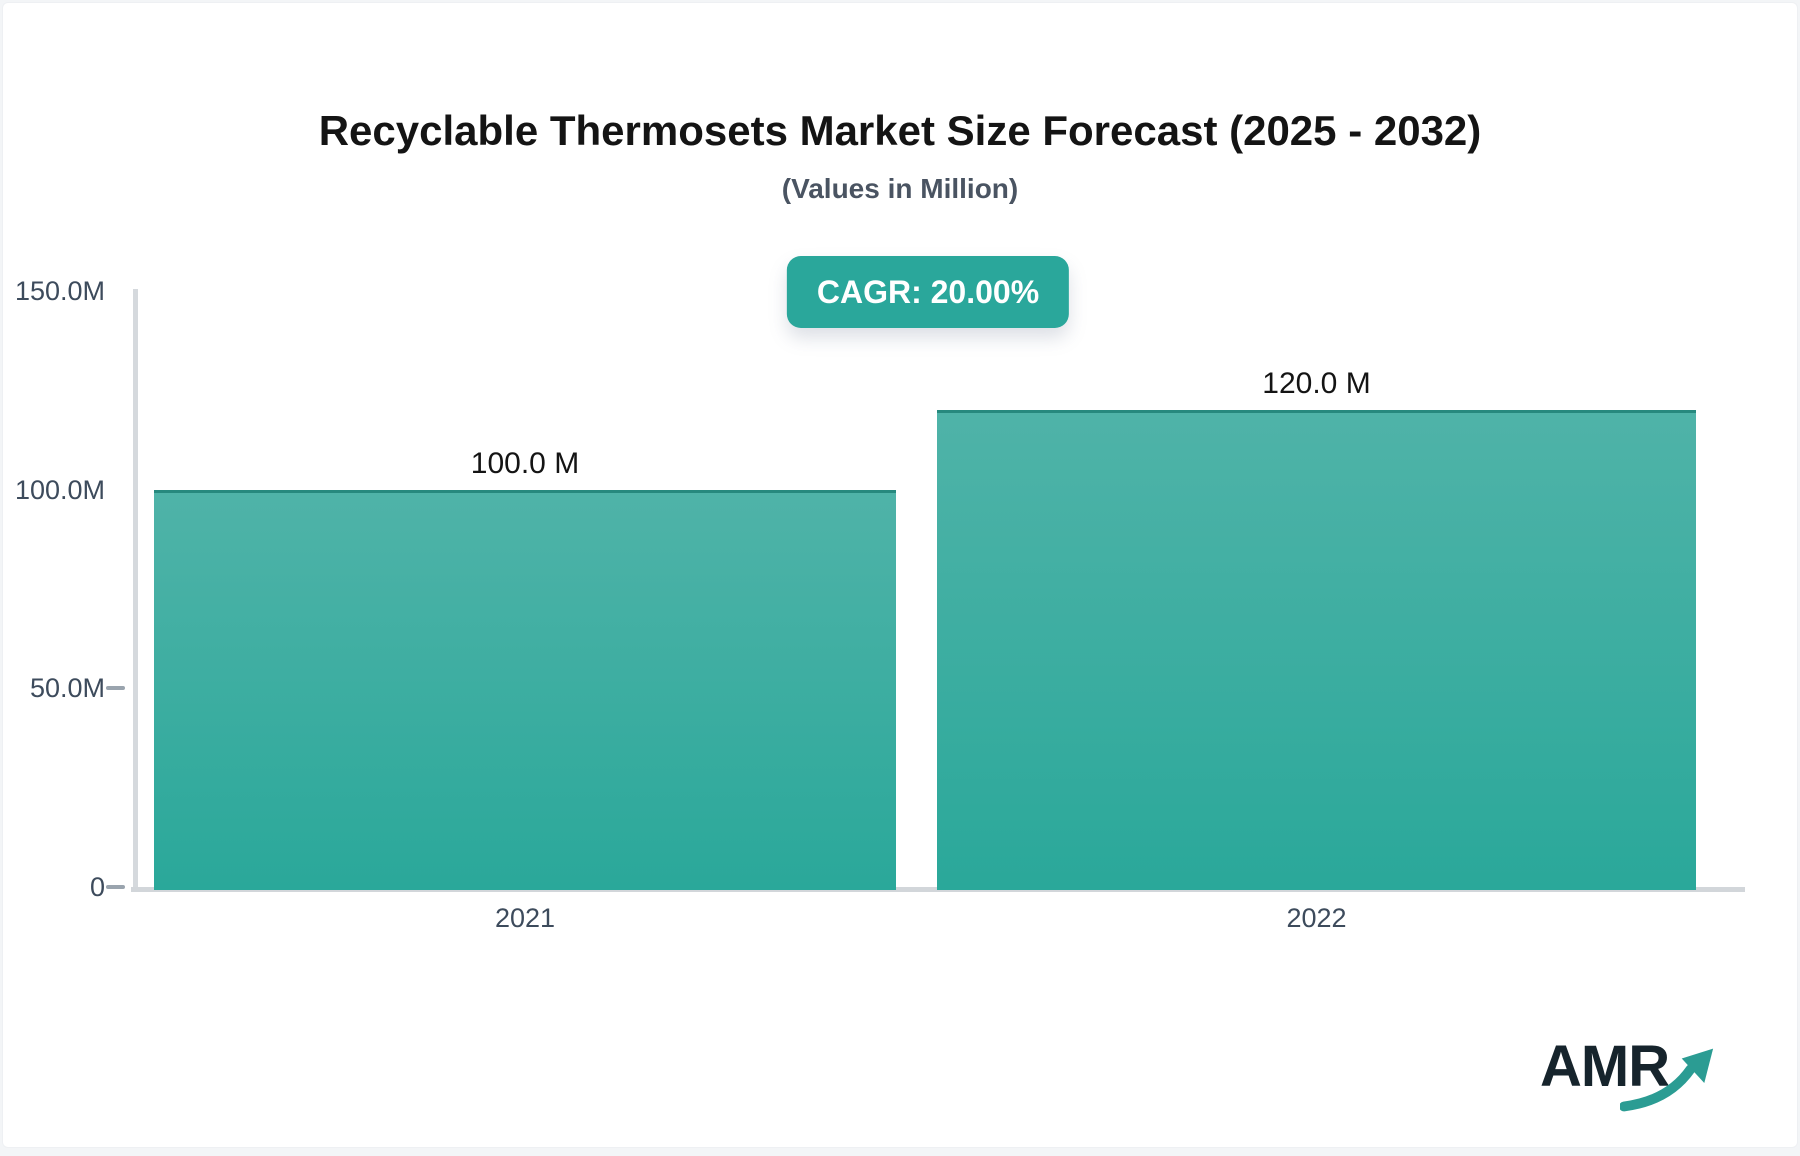  Describe the element at coordinates (1316, 384) in the screenshot. I see `bar-value-label: 120.0 M` at that location.